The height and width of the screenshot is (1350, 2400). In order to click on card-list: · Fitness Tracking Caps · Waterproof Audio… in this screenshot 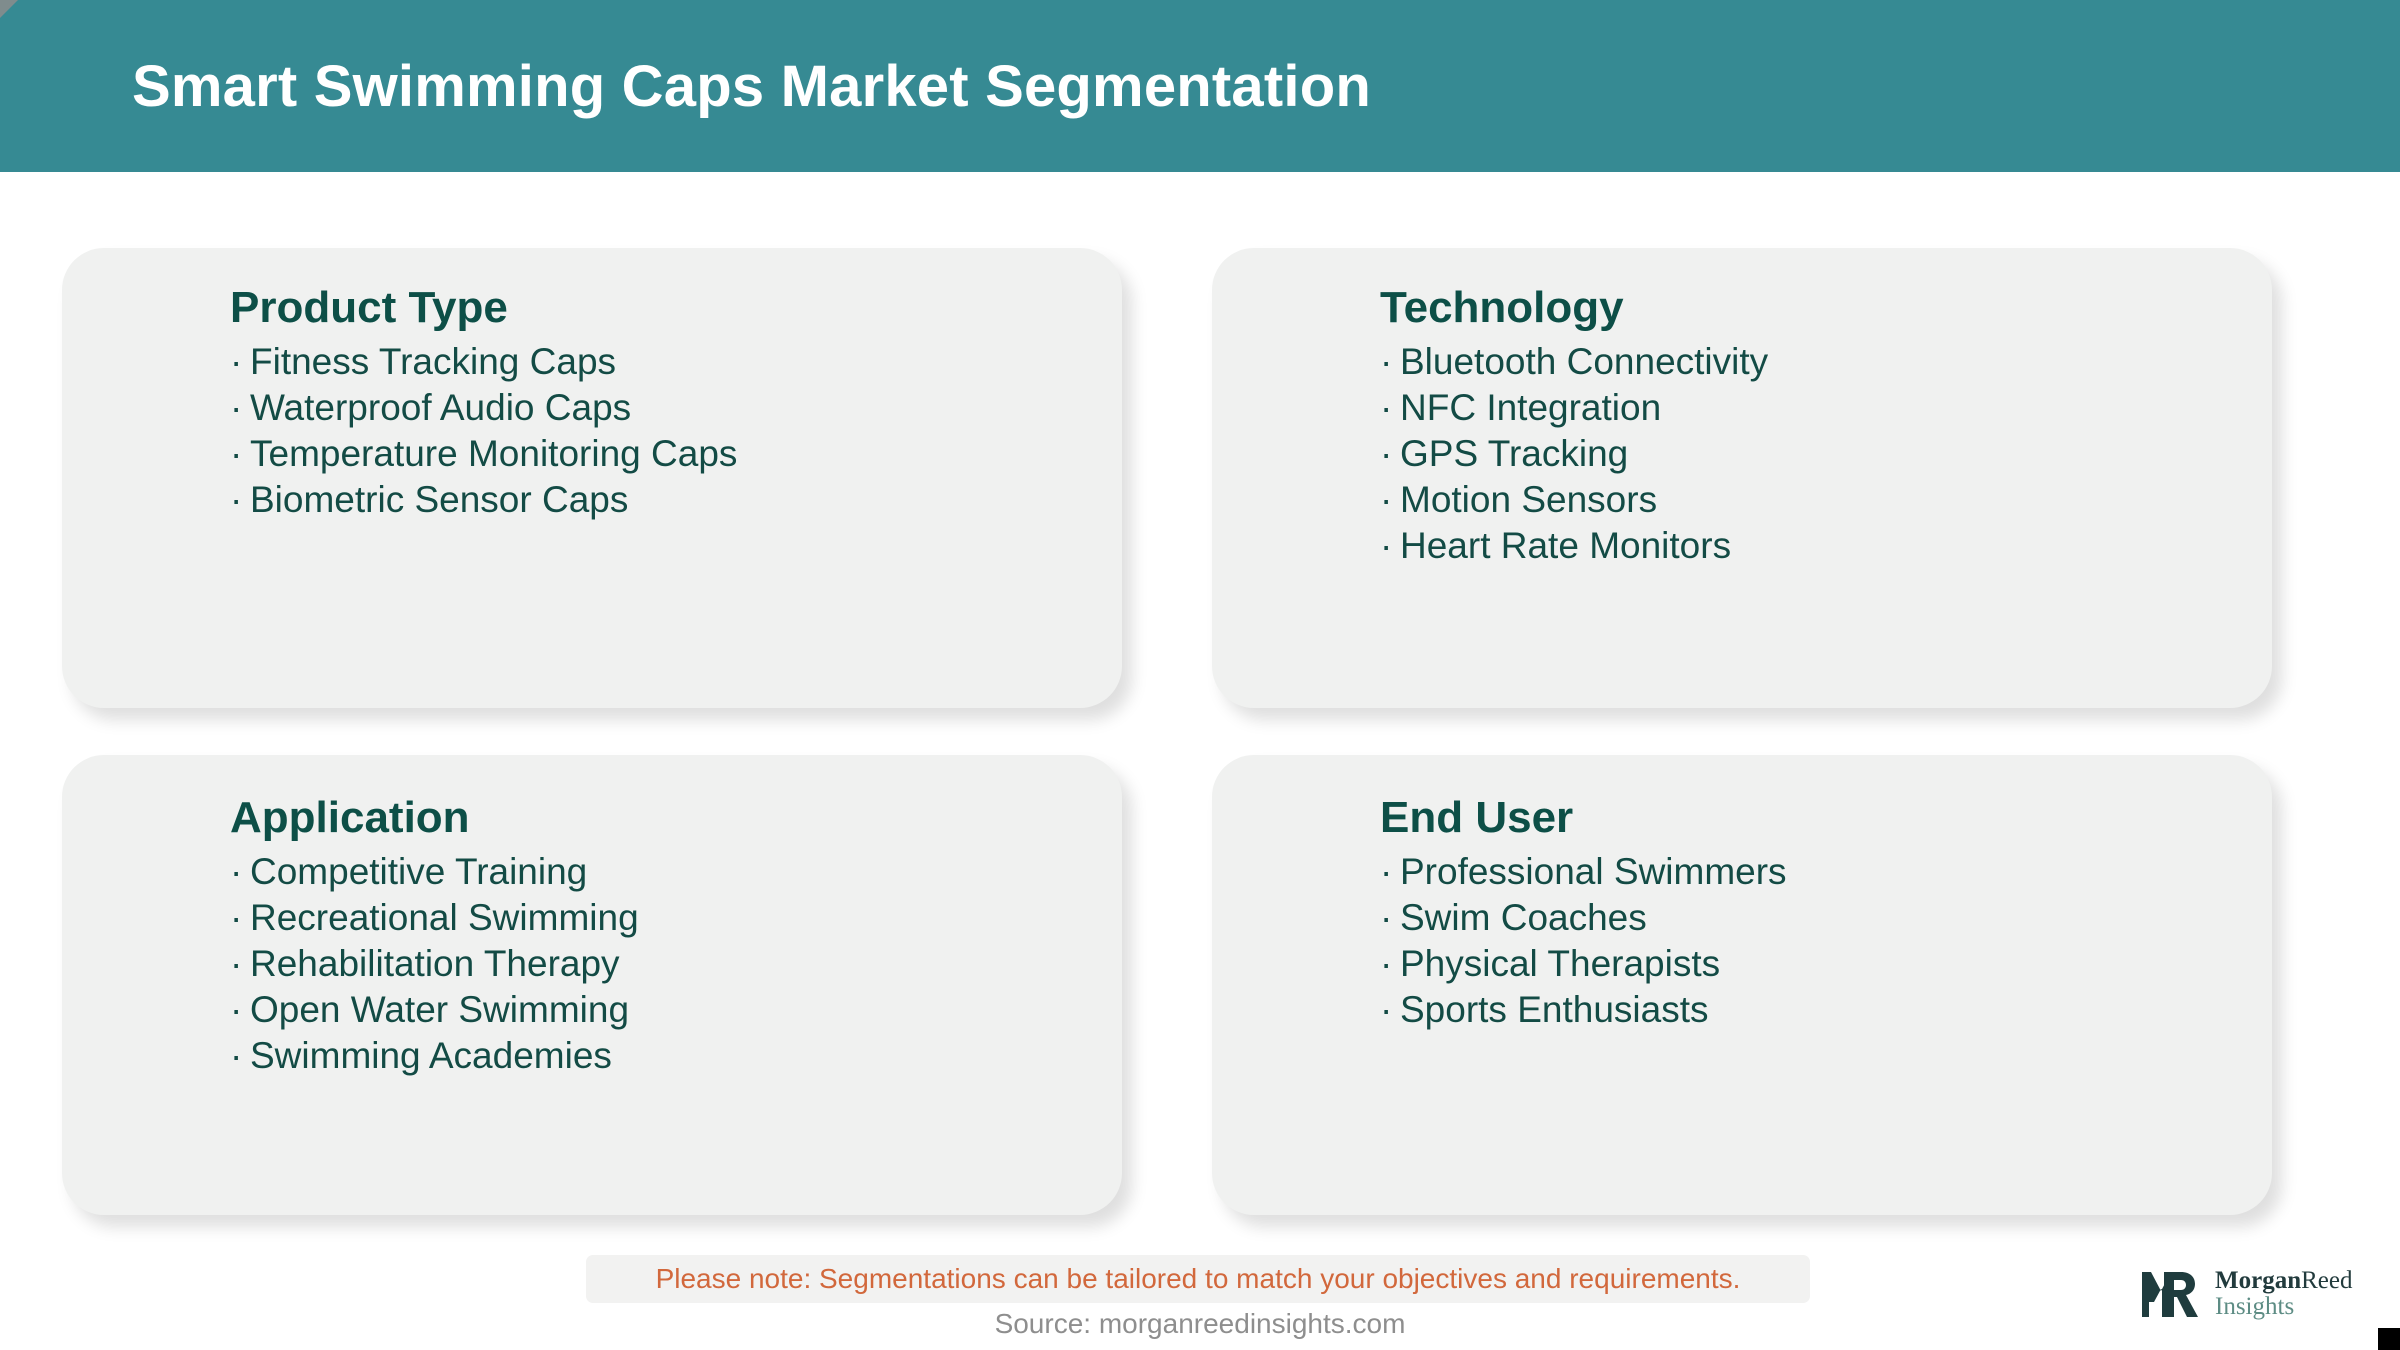, I will do `click(483, 431)`.